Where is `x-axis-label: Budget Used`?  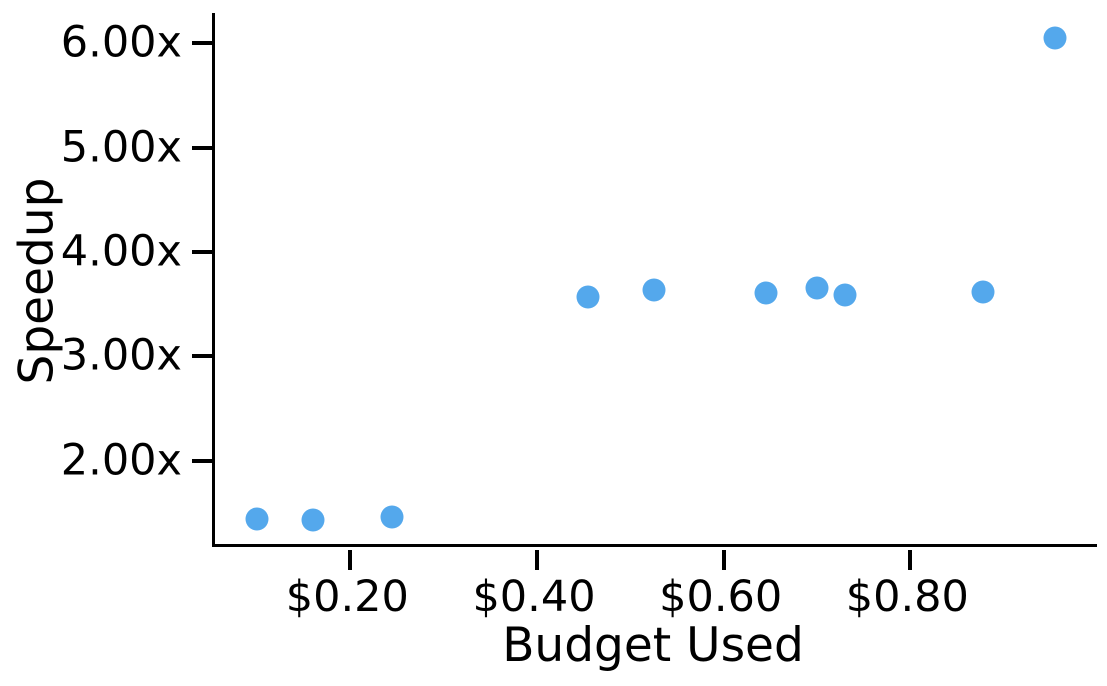 x-axis-label: Budget Used is located at coordinates (653, 645).